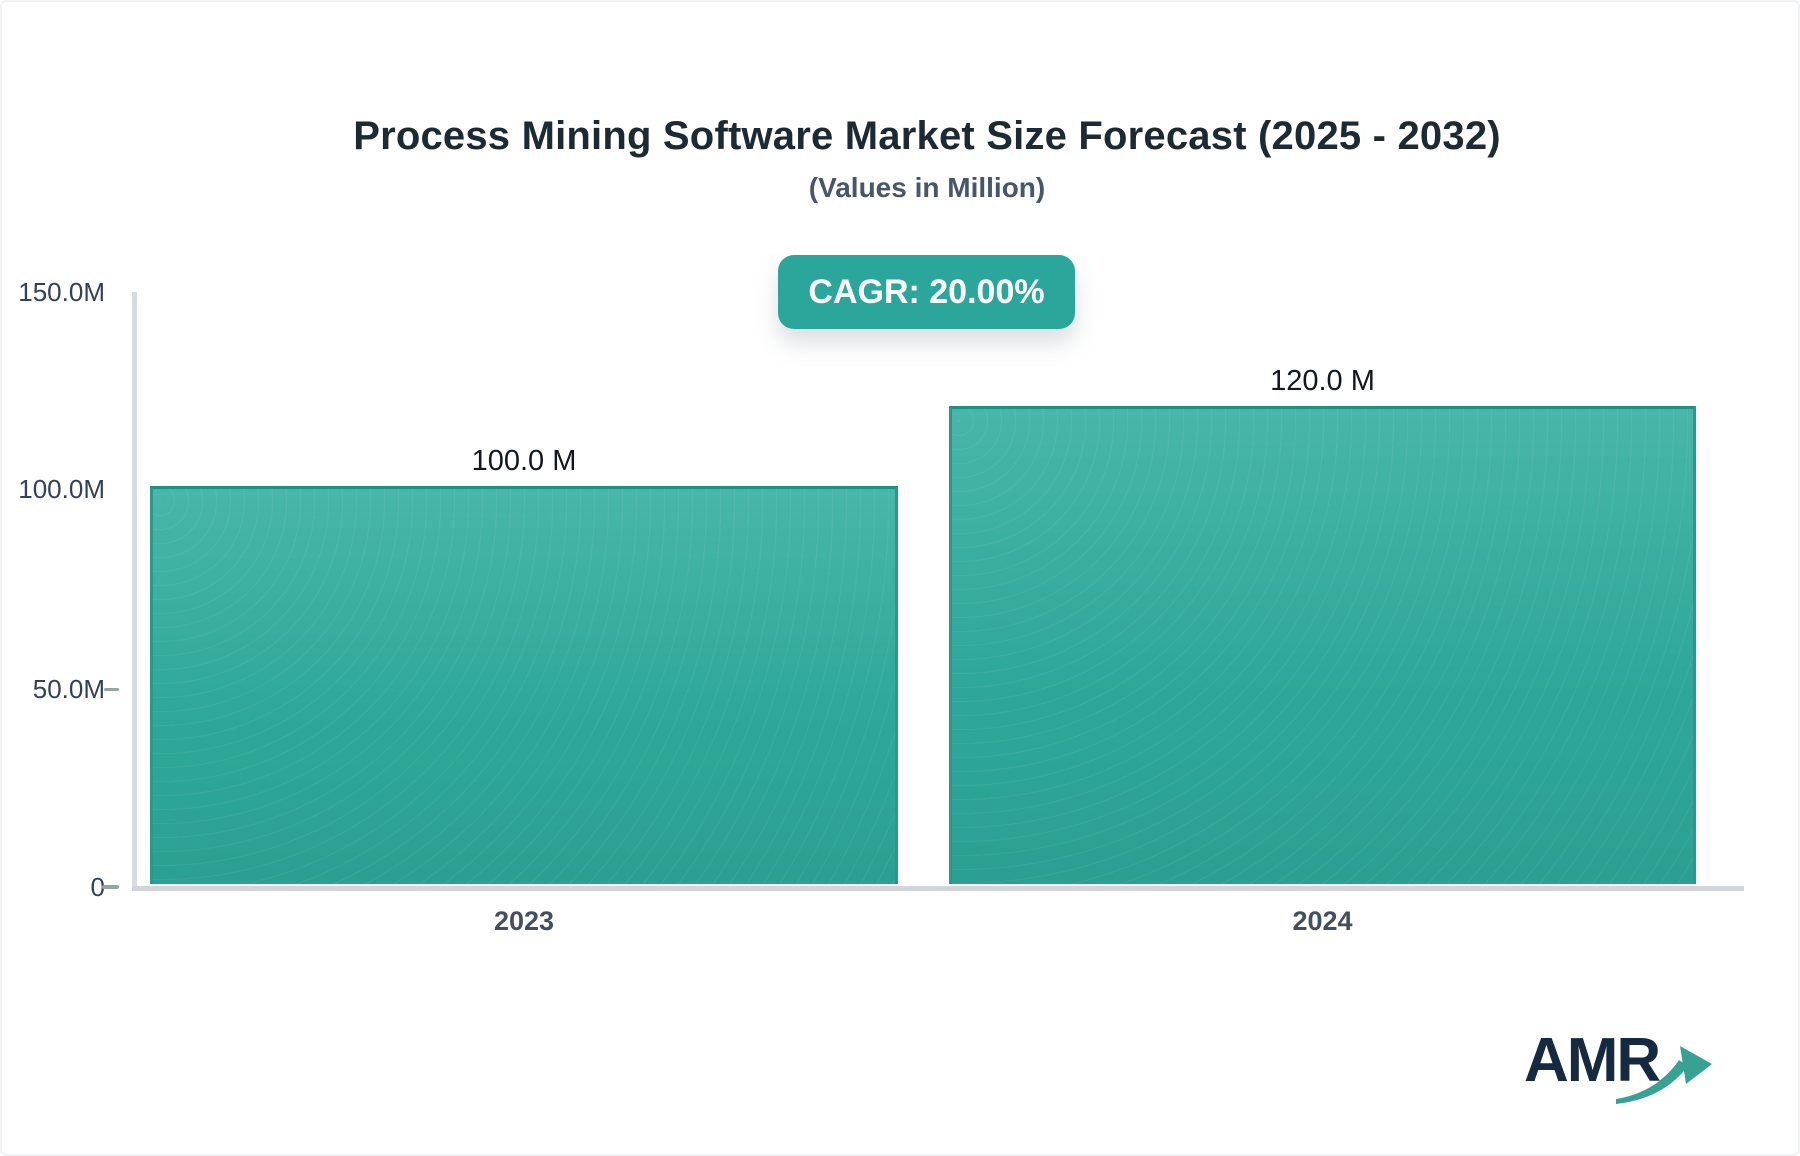  Describe the element at coordinates (1322, 381) in the screenshot. I see `bar-value-label-2024: 120.0 M` at that location.